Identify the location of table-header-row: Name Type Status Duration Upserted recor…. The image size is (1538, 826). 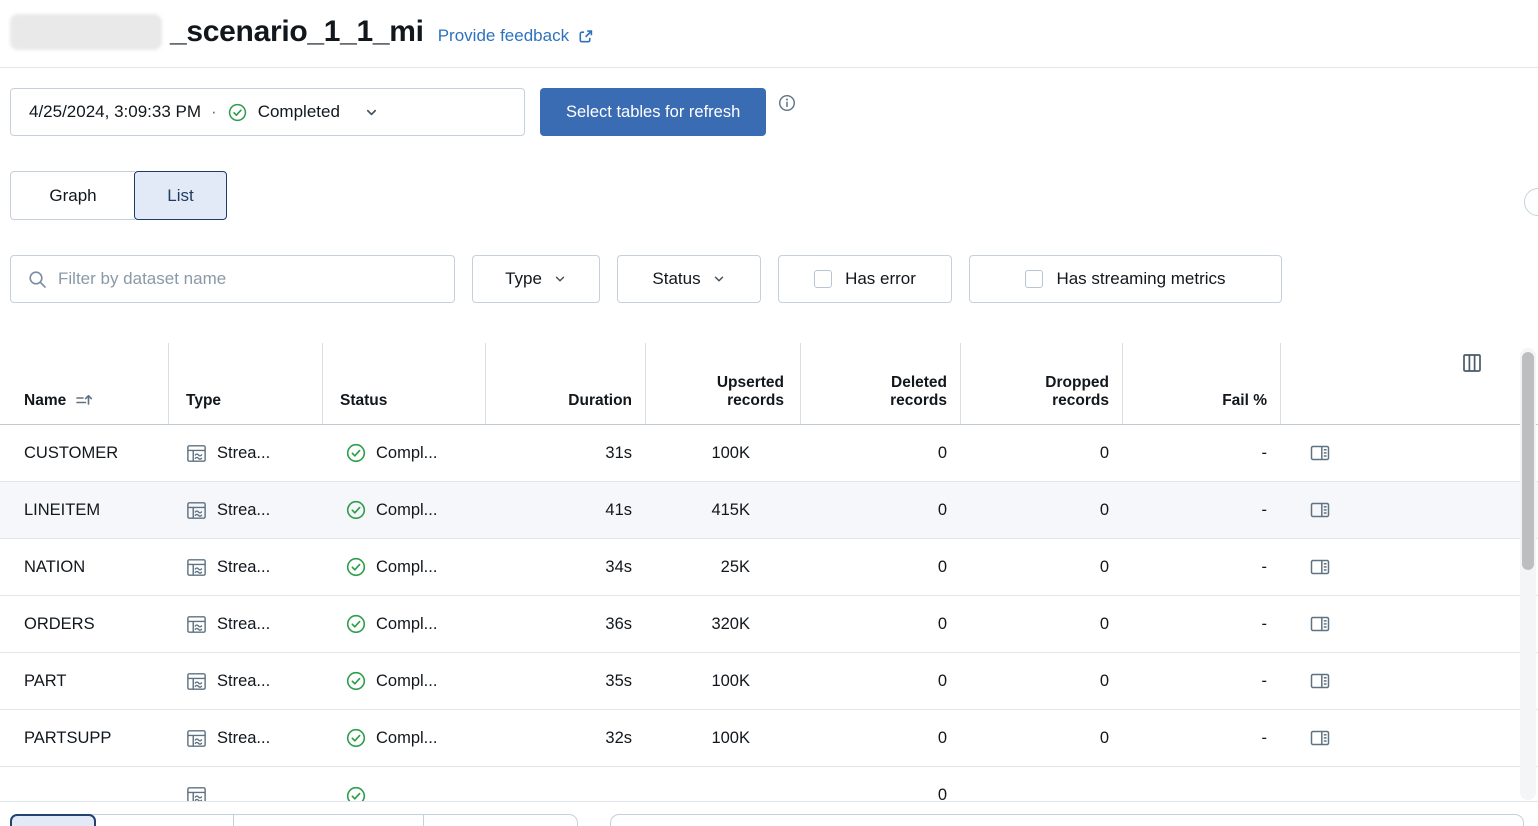
(769, 384).